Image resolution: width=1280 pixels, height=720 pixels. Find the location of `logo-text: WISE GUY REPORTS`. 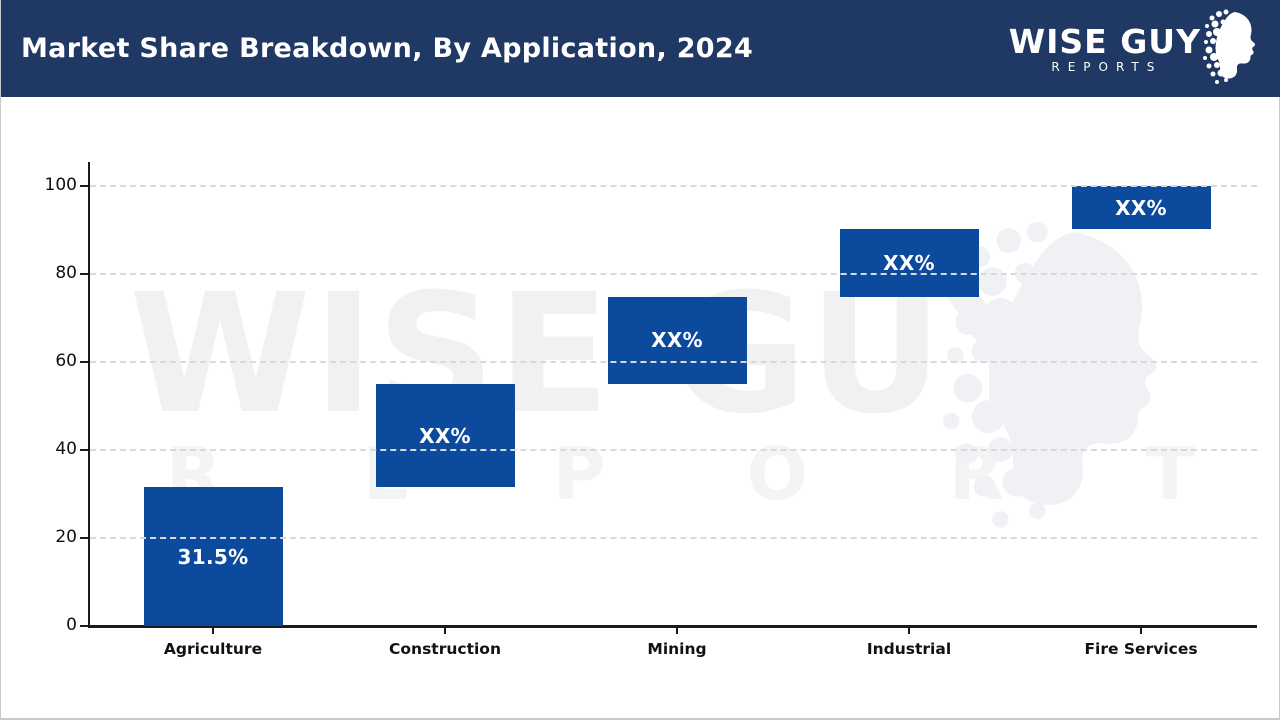

logo-text: WISE GUY REPORTS is located at coordinates (1105, 49).